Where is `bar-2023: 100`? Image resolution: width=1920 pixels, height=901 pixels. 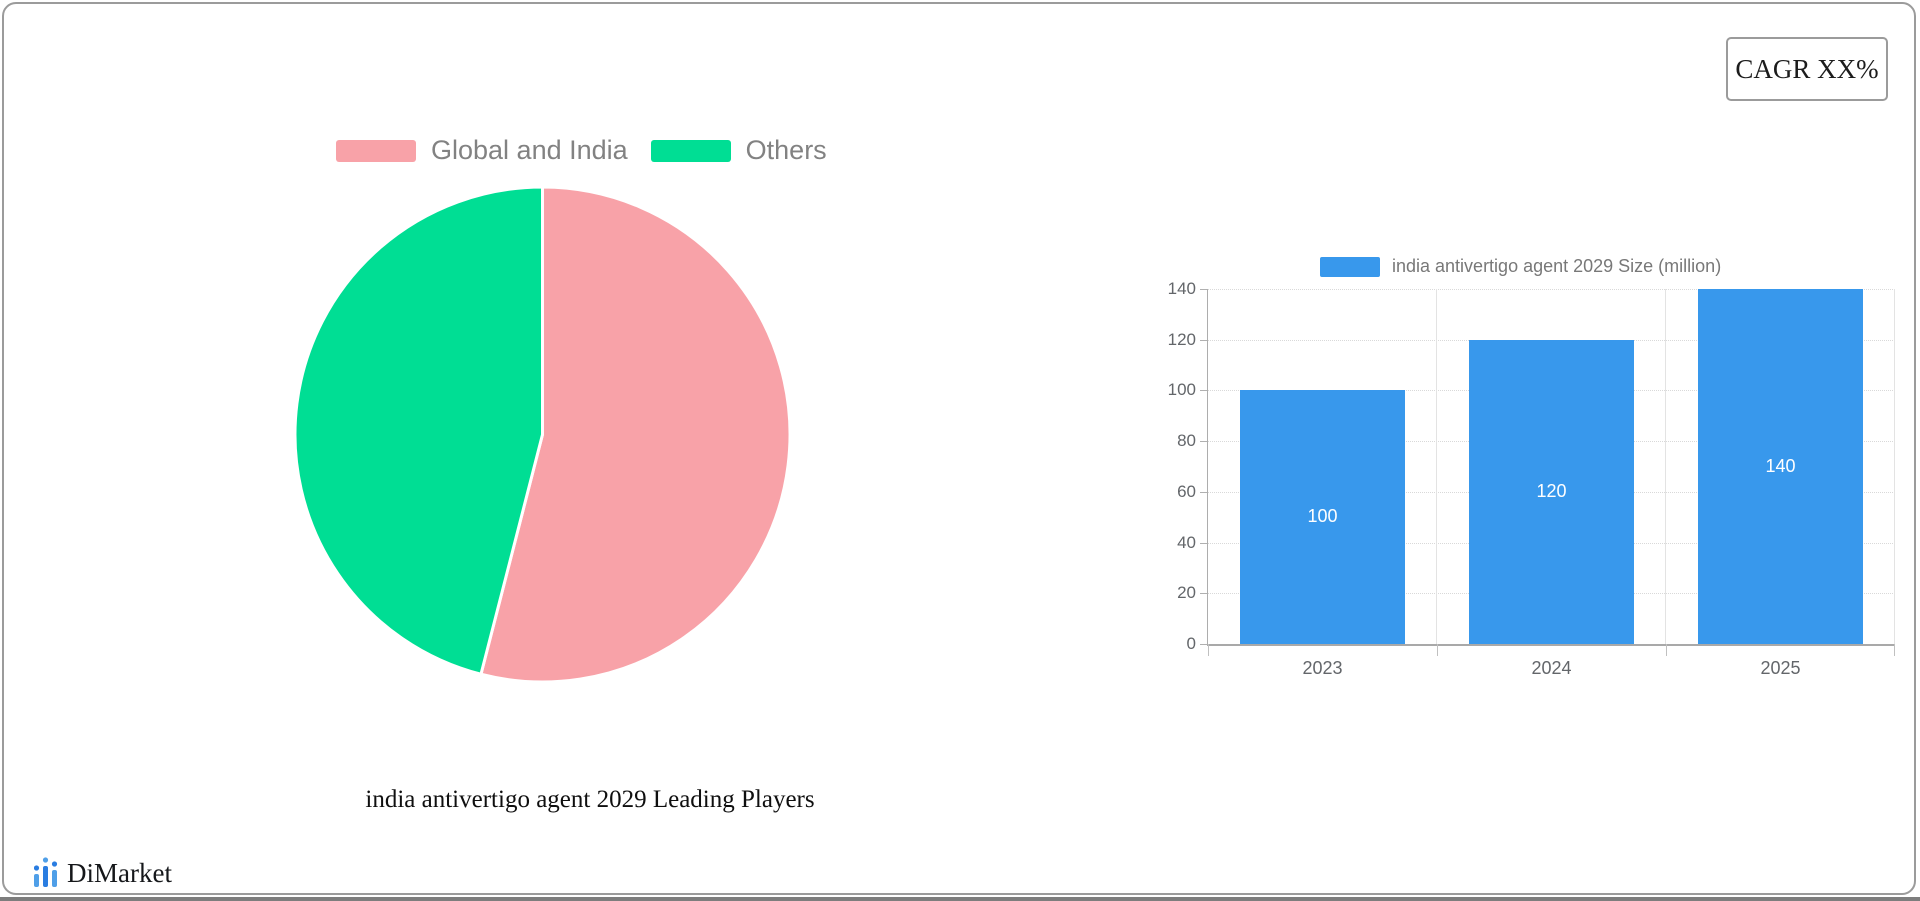 bar-2023: 100 is located at coordinates (1322, 517).